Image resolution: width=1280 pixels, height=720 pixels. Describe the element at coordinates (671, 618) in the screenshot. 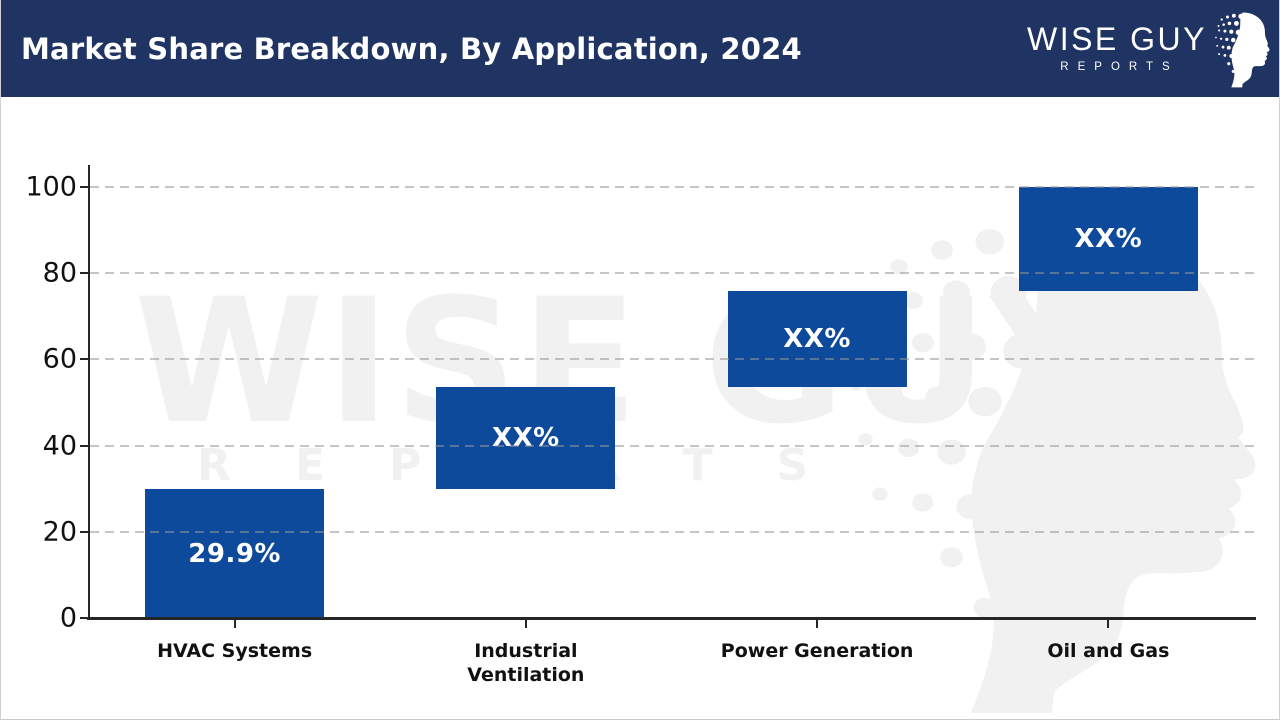

I see `x-axis-spine` at that location.